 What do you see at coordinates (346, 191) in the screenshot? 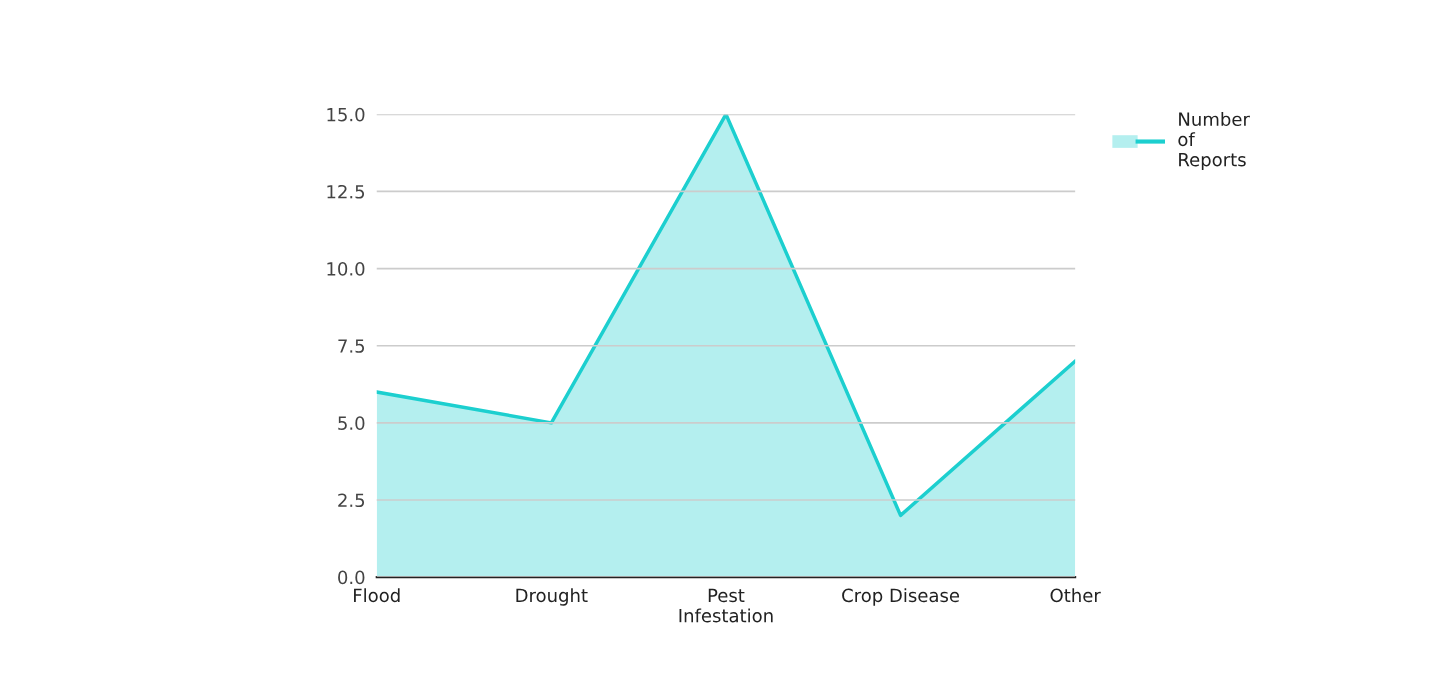
I see `y-tick-label: 12.5` at bounding box center [346, 191].